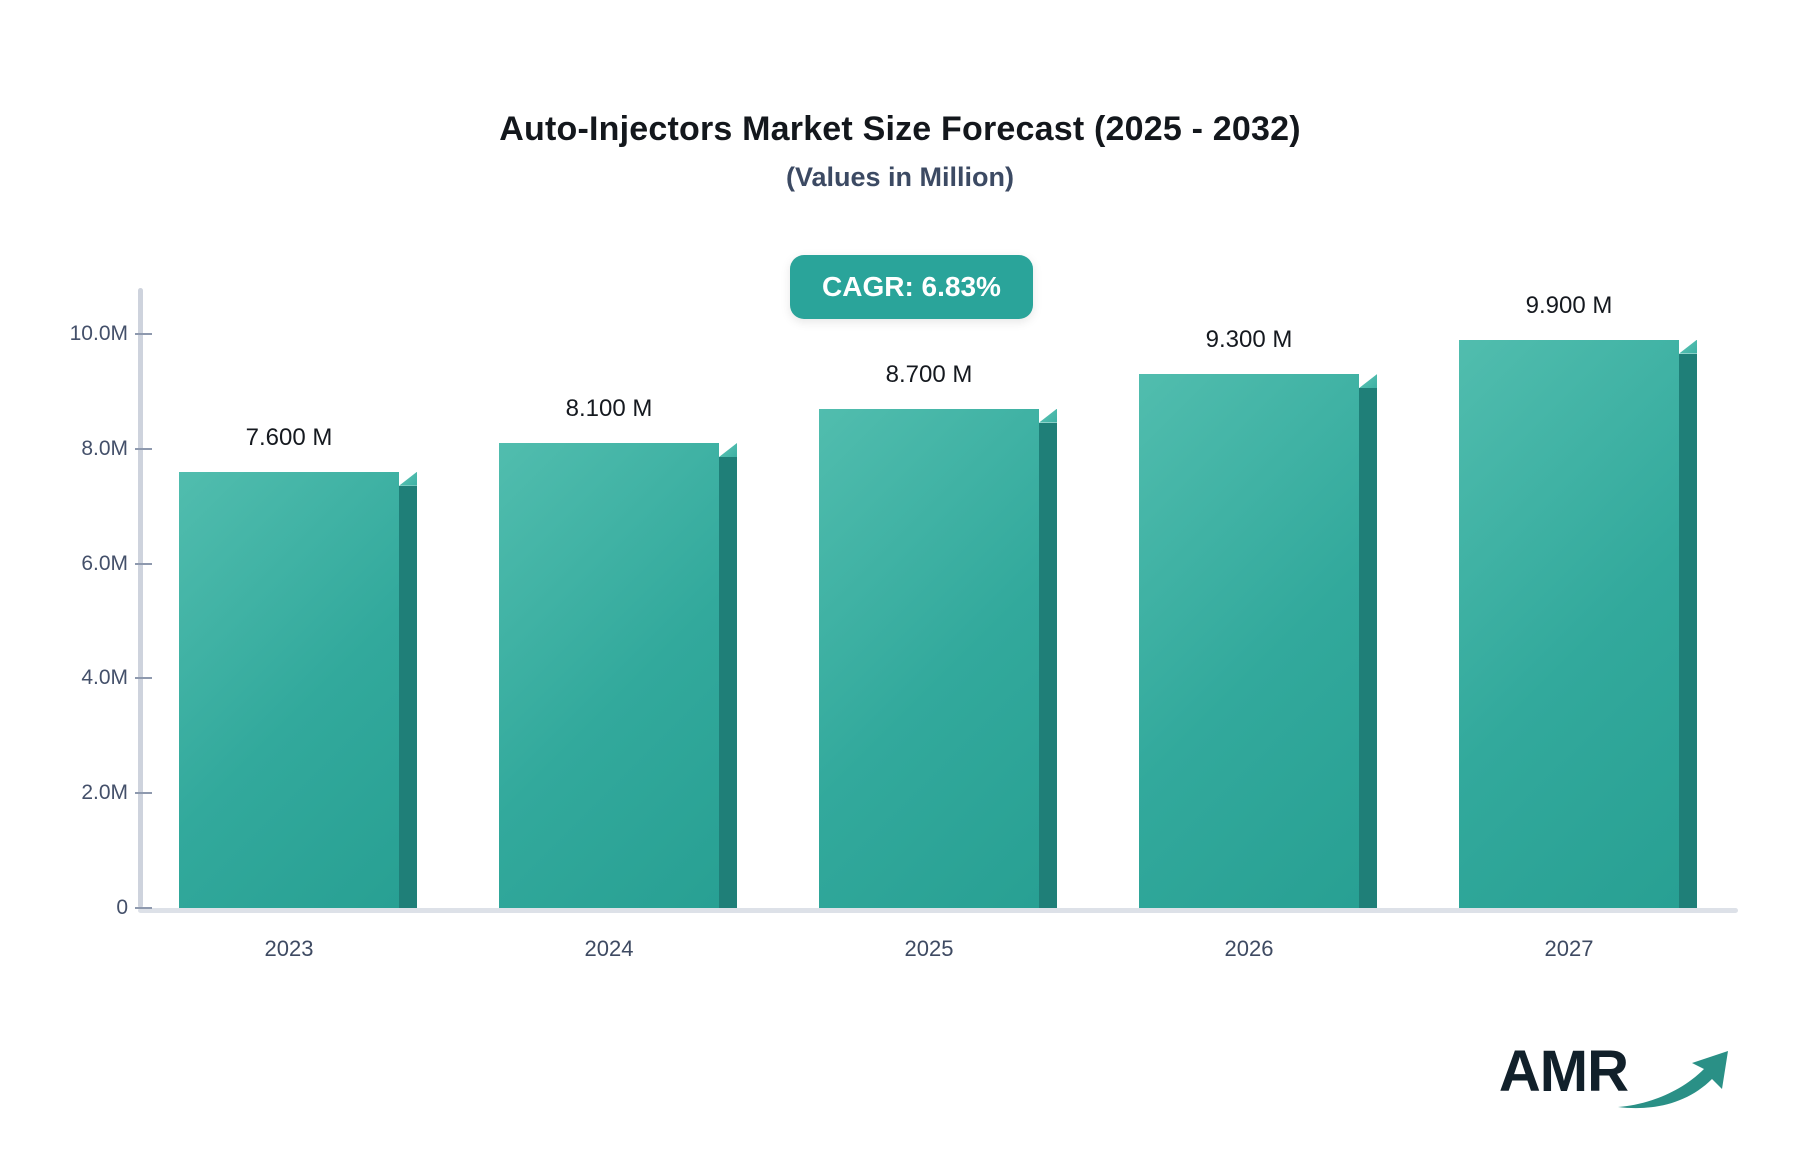  Describe the element at coordinates (81, 908) in the screenshot. I see `y-axis-tick-label: 0` at that location.